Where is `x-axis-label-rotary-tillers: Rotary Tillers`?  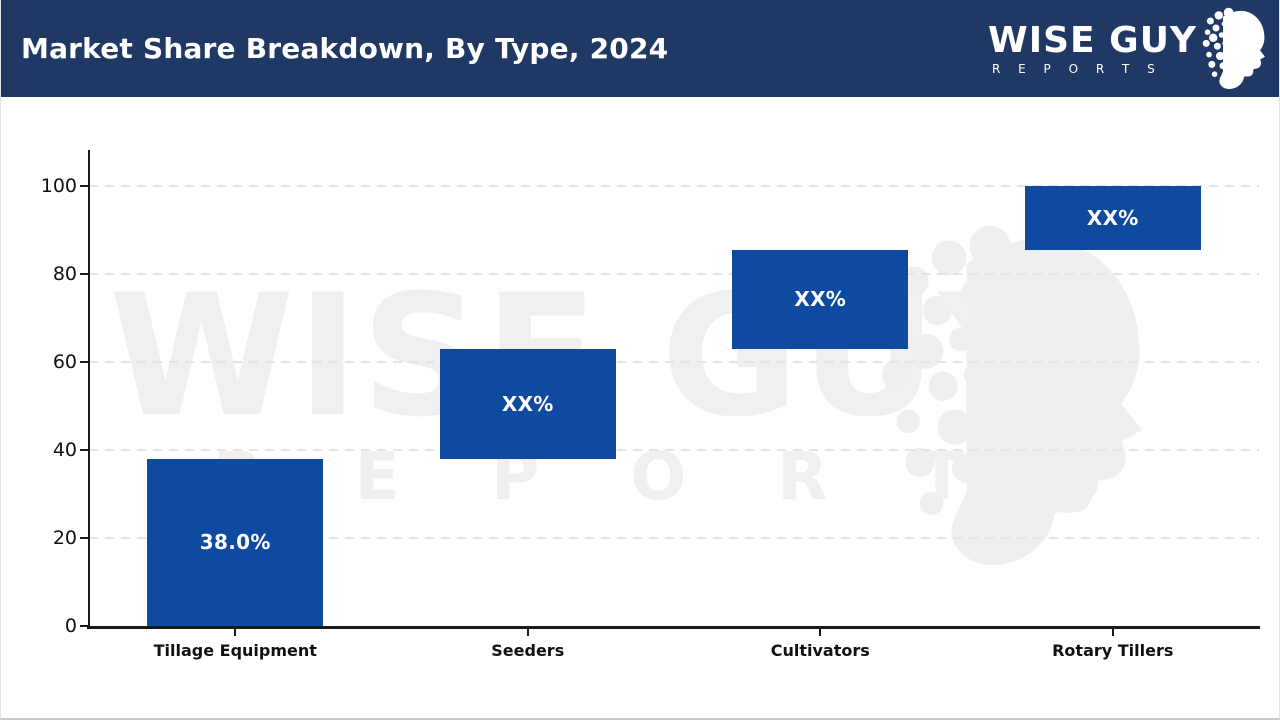 x-axis-label-rotary-tillers: Rotary Tillers is located at coordinates (1113, 650).